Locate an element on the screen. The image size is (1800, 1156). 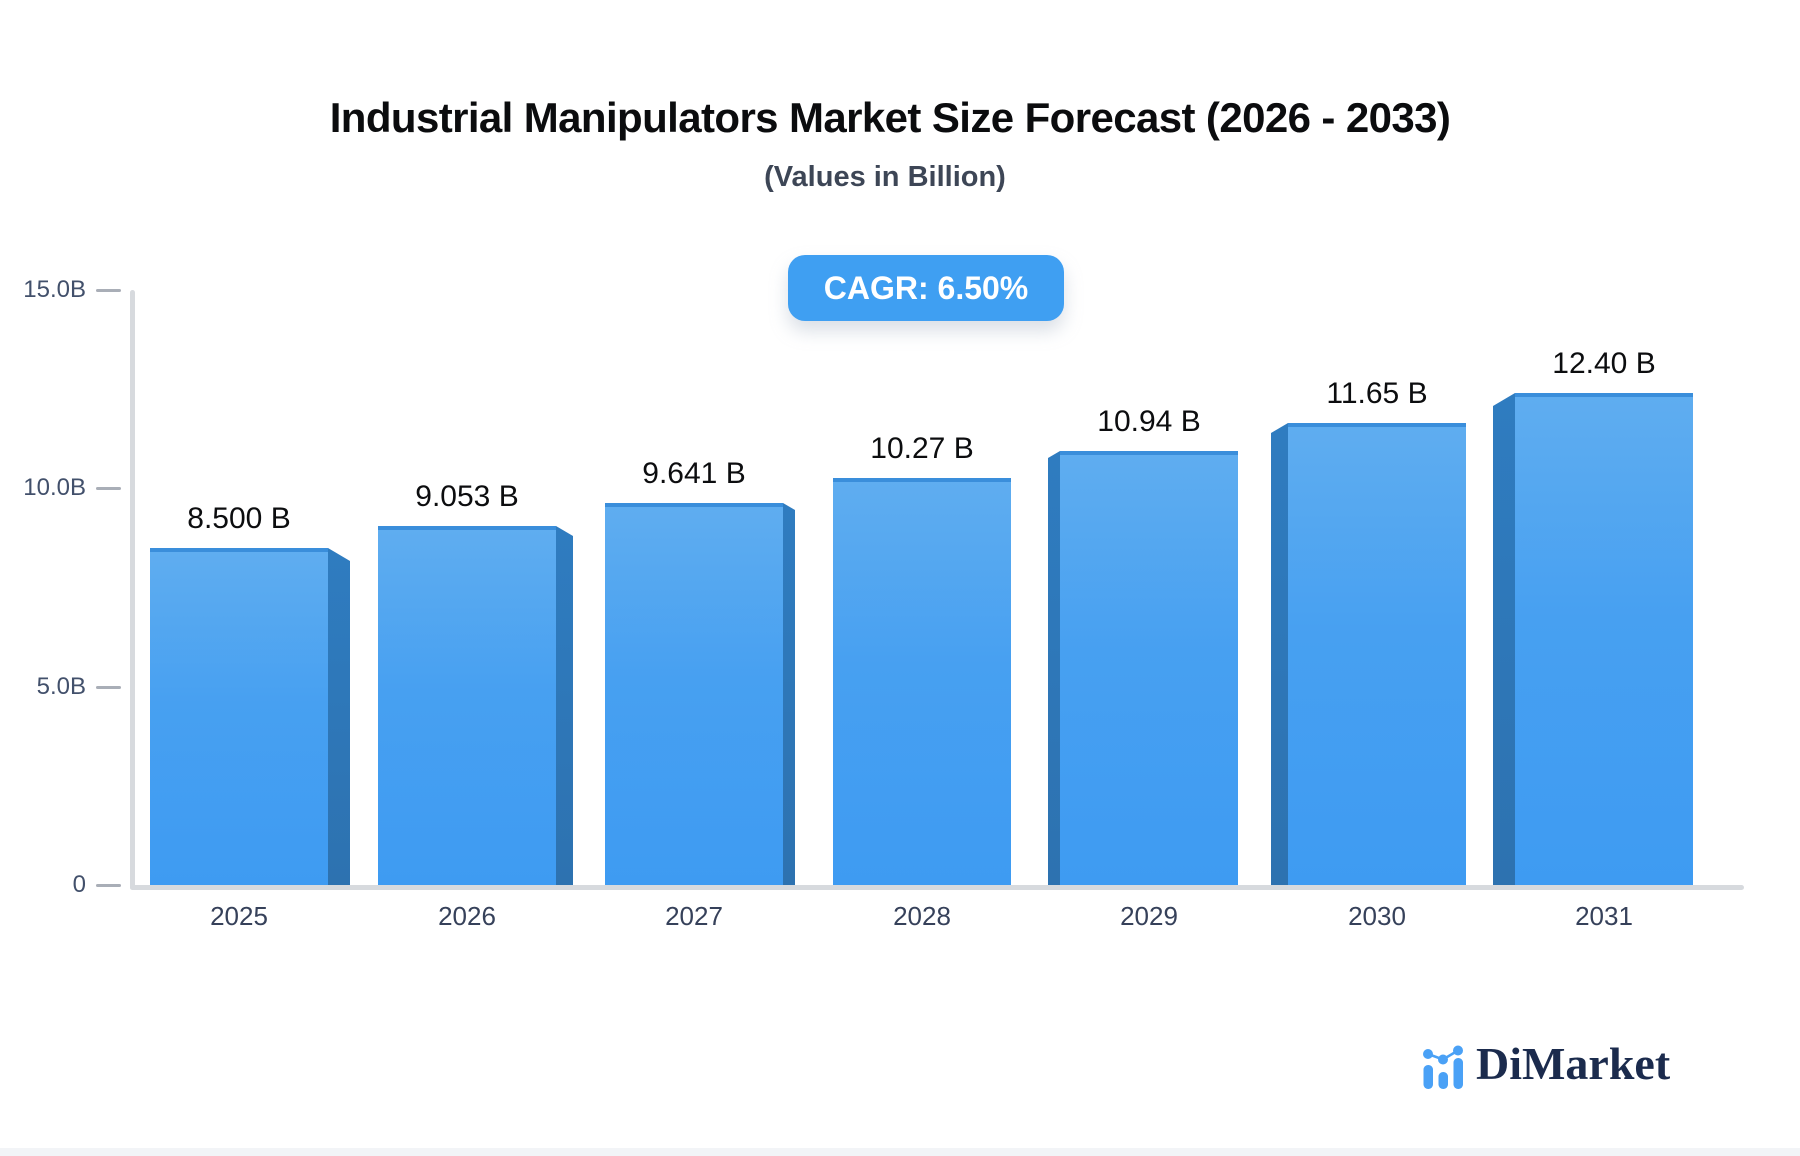
bar-2026-side-face is located at coordinates (564, 707).